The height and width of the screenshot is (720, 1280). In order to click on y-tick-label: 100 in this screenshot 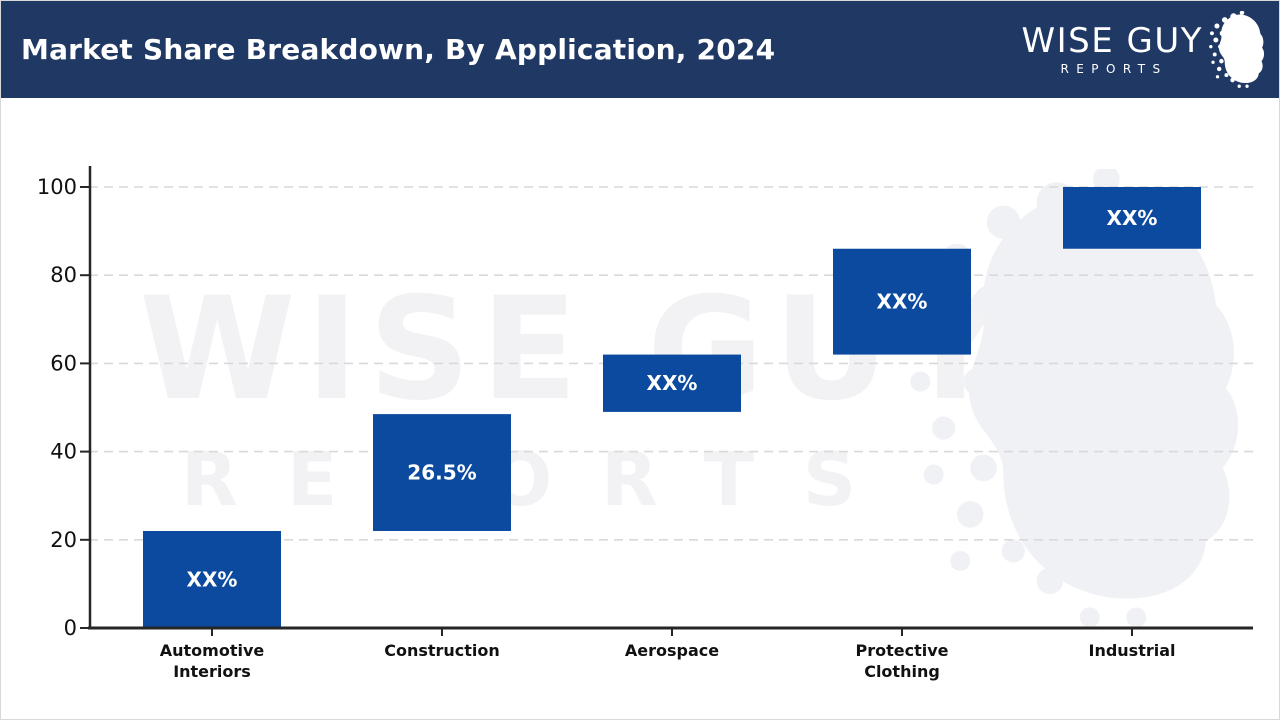, I will do `click(57, 187)`.